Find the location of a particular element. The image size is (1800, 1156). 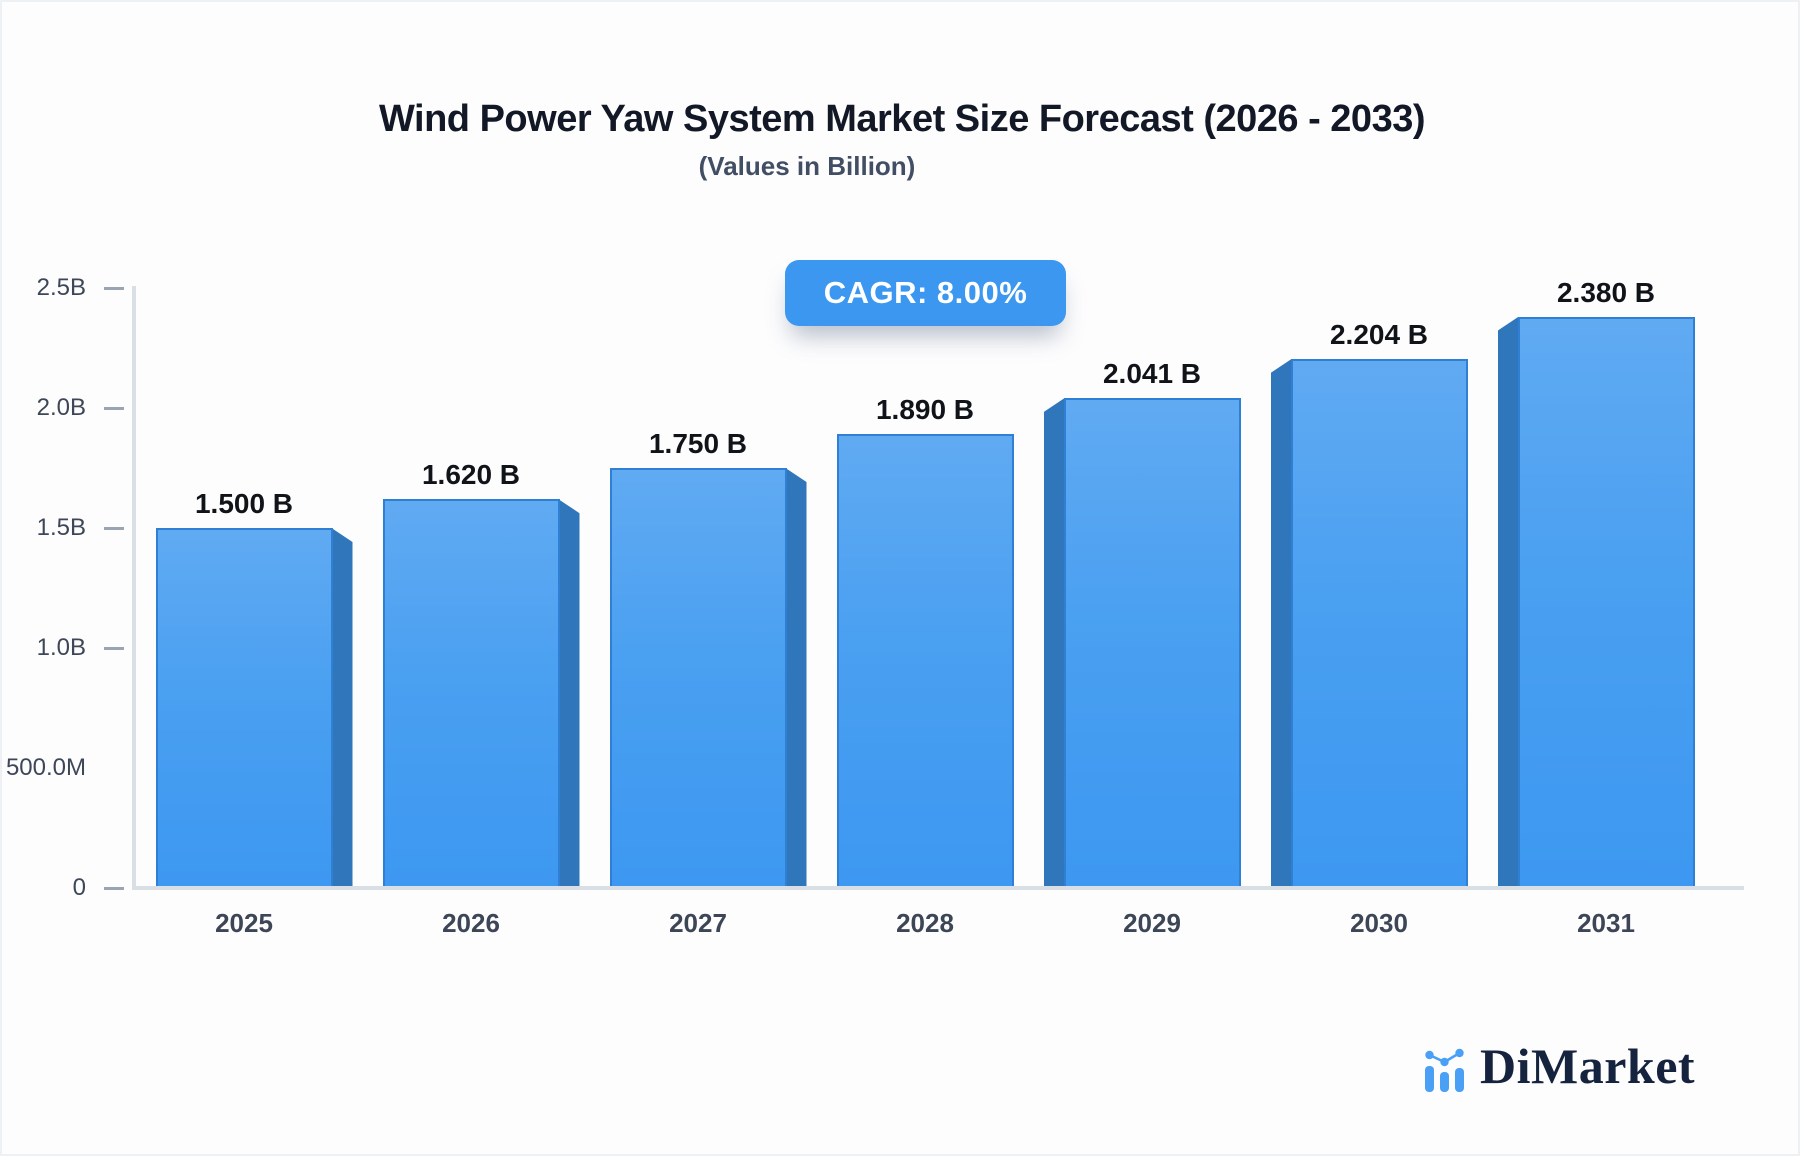

dimarket-logo: DiMarket is located at coordinates (1559, 1066).